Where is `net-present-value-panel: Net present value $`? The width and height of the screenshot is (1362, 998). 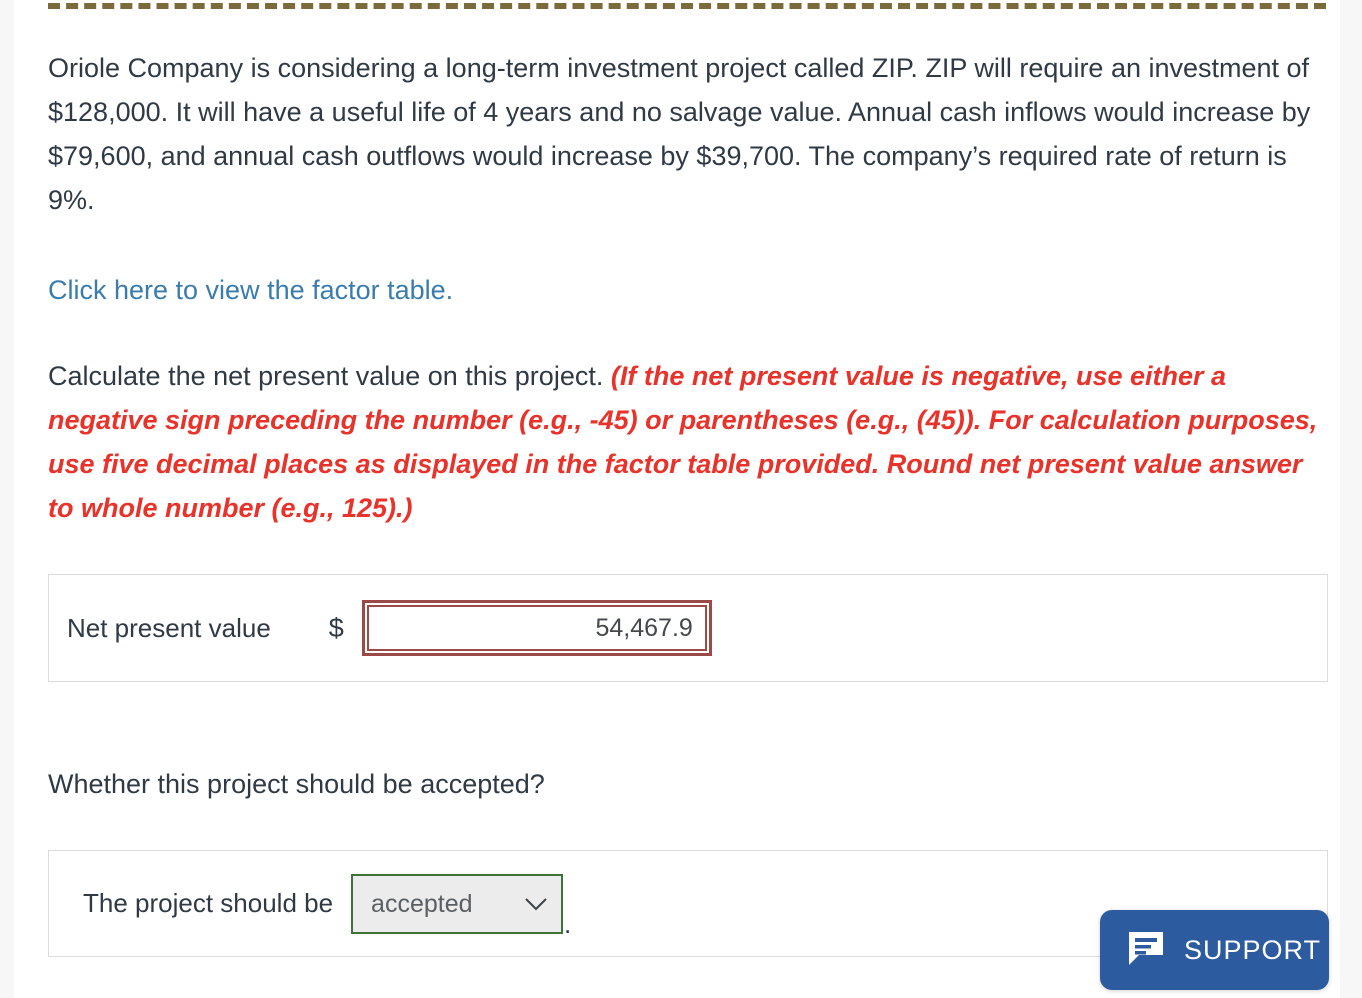 net-present-value-panel: Net present value $ is located at coordinates (688, 628).